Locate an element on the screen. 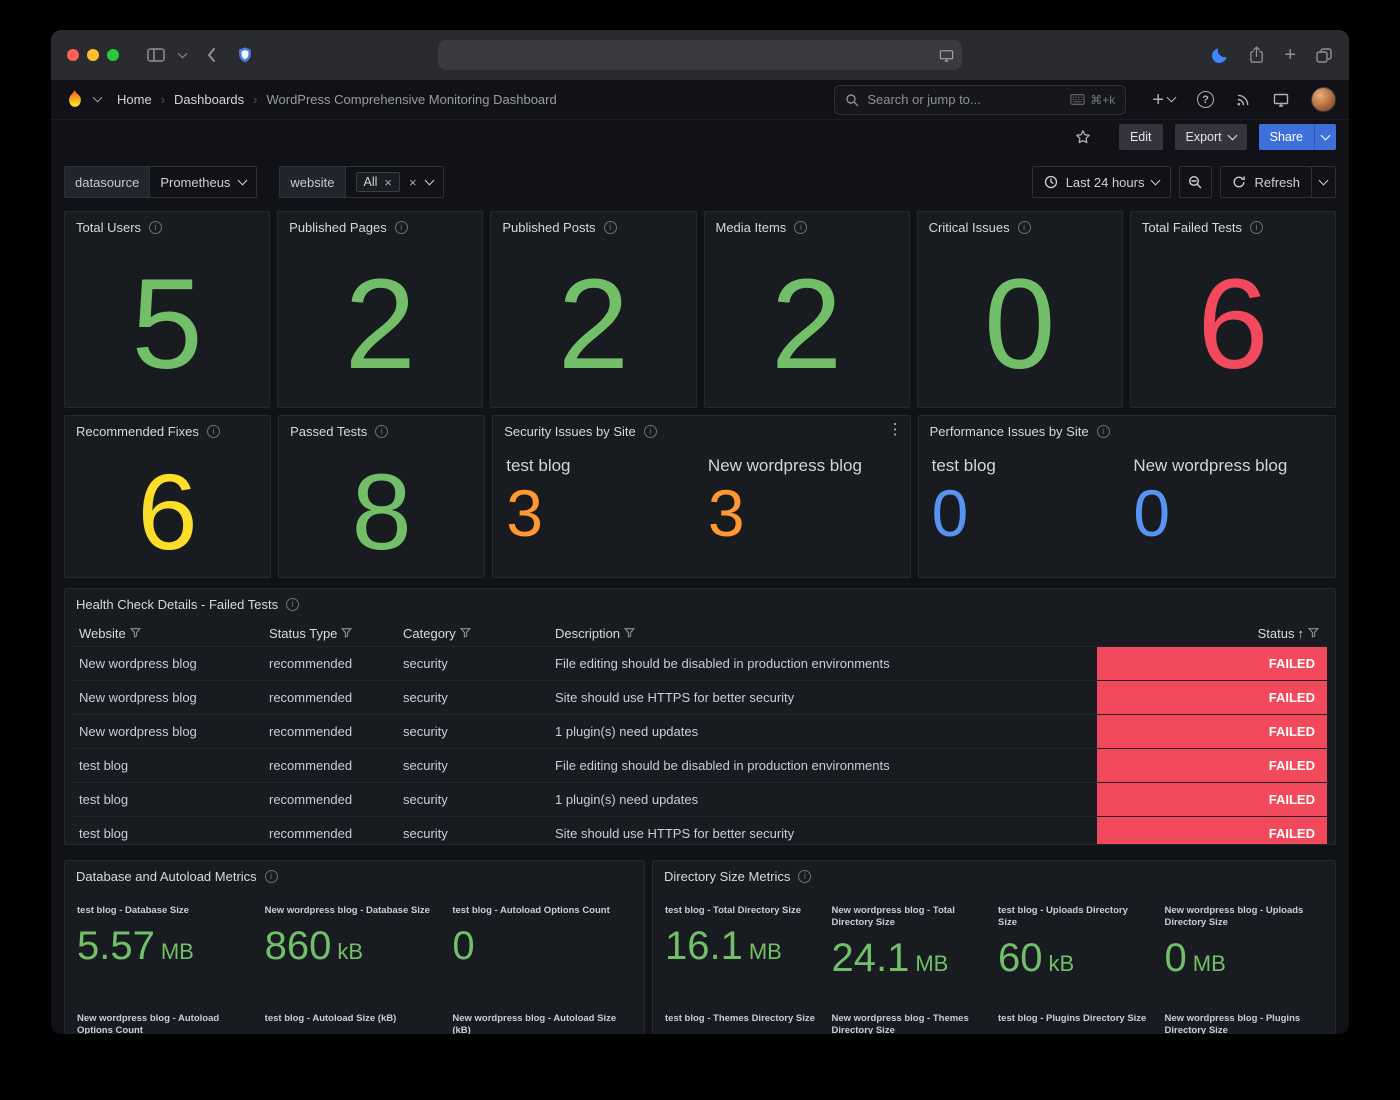 This screenshot has width=1400, height=1100. mega-menu-chevron-icon is located at coordinates (97, 97).